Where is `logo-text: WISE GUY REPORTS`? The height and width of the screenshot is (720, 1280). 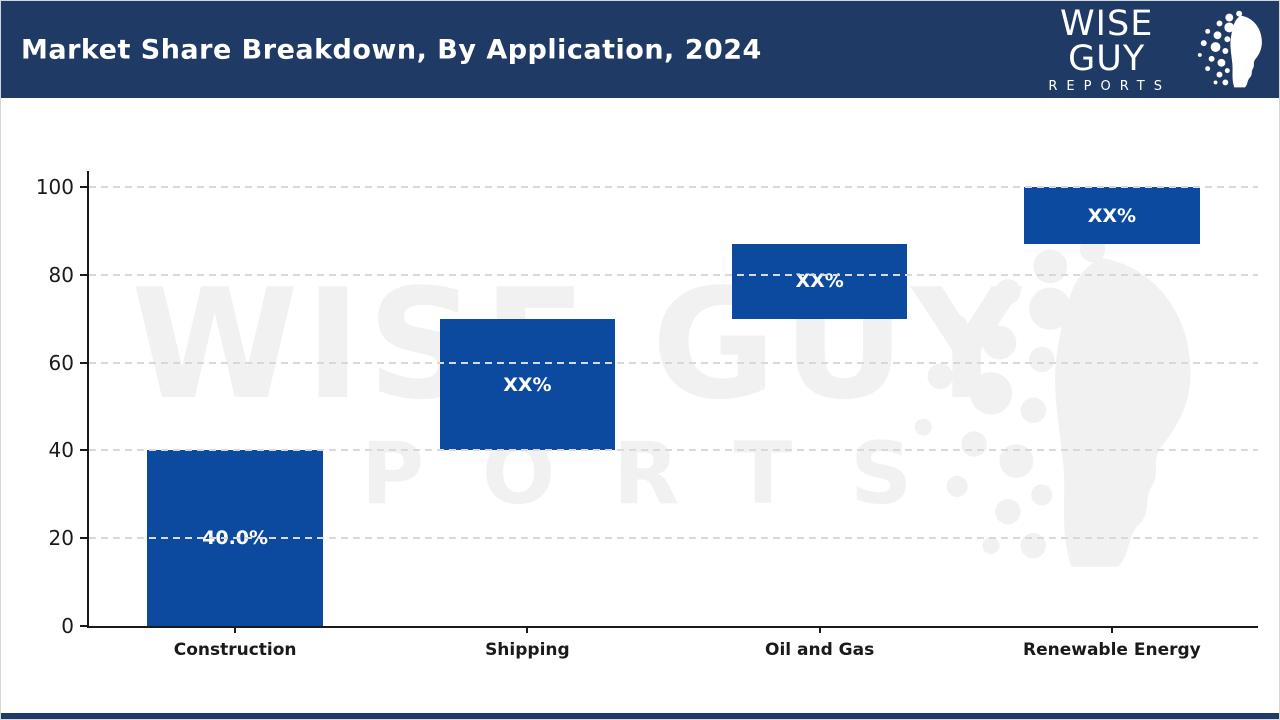
logo-text: WISE GUY REPORTS is located at coordinates (1106, 48).